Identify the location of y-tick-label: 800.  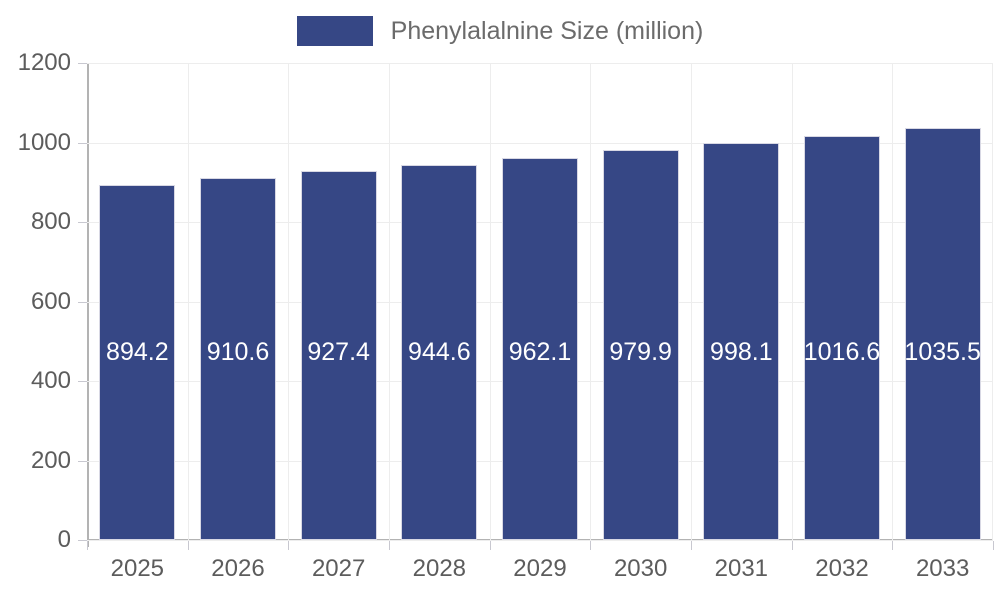
(50, 221).